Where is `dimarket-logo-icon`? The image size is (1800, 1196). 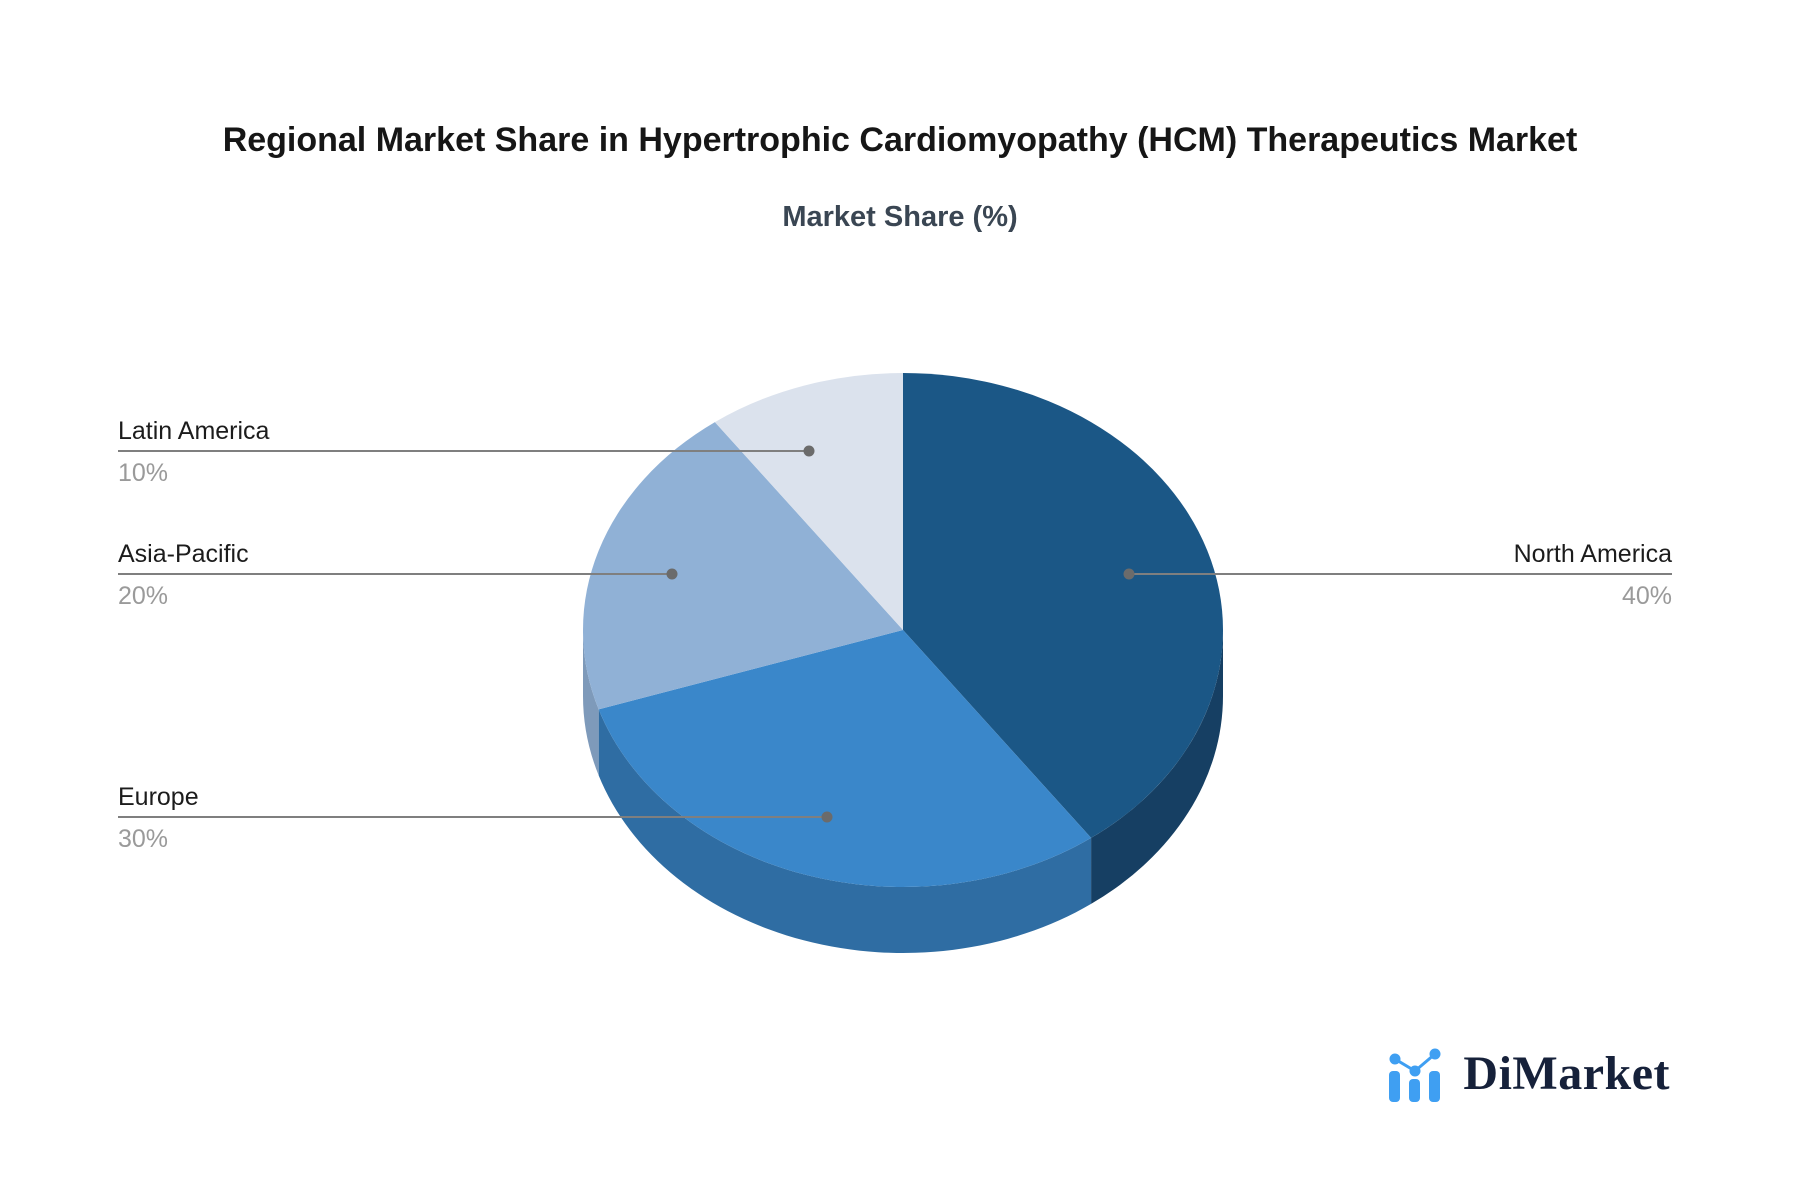 dimarket-logo-icon is located at coordinates (1415, 1075).